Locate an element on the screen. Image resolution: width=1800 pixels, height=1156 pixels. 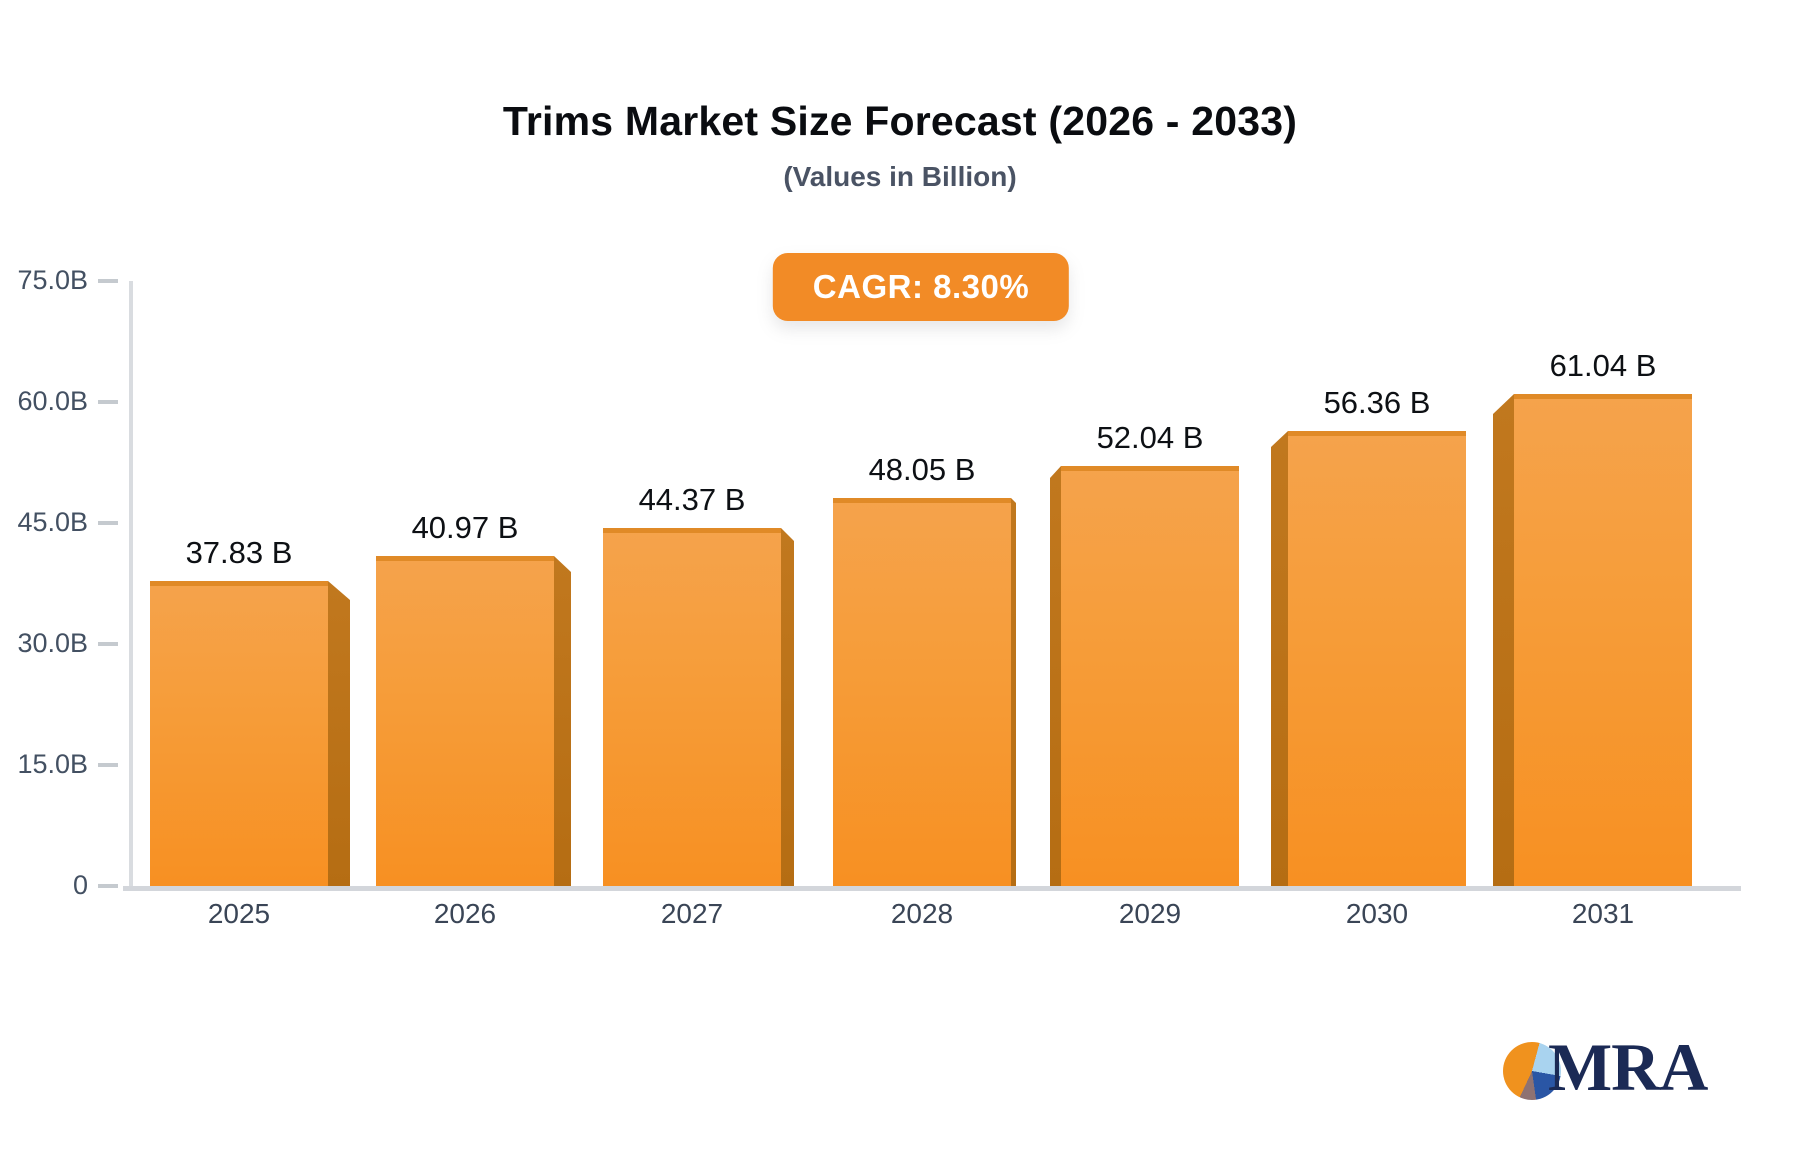
page-subtitle: (Values in Billion) is located at coordinates (900, 176).